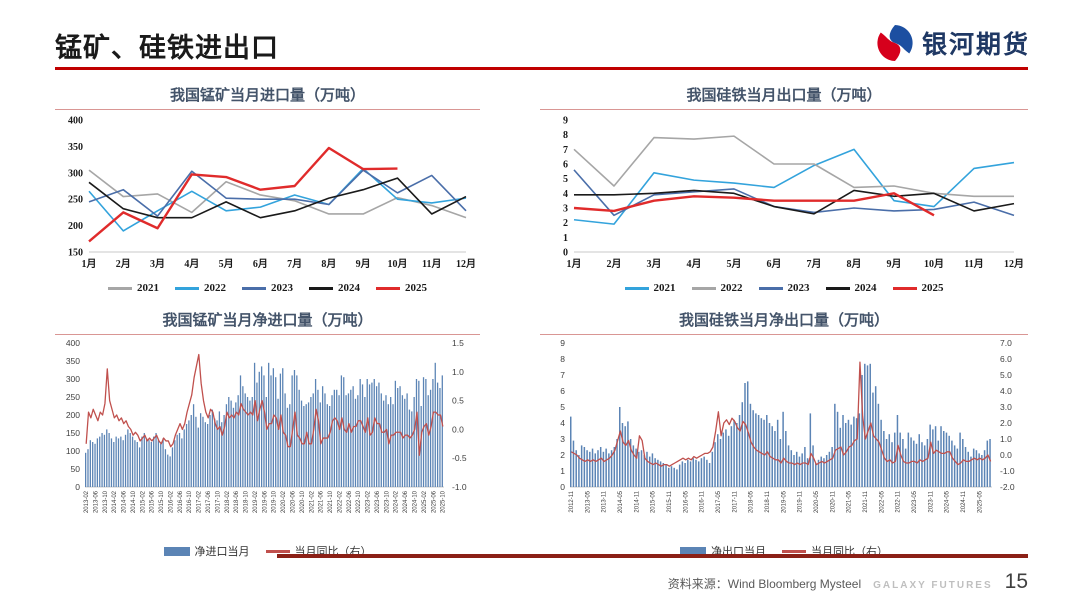 The width and height of the screenshot is (1080, 608). I want to click on svg-text: 1, so click(562, 471).